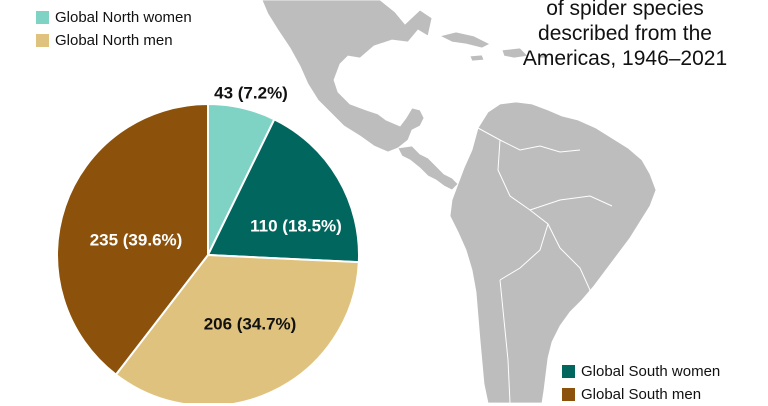  I want to click on central-america-landmass, so click(428, 168).